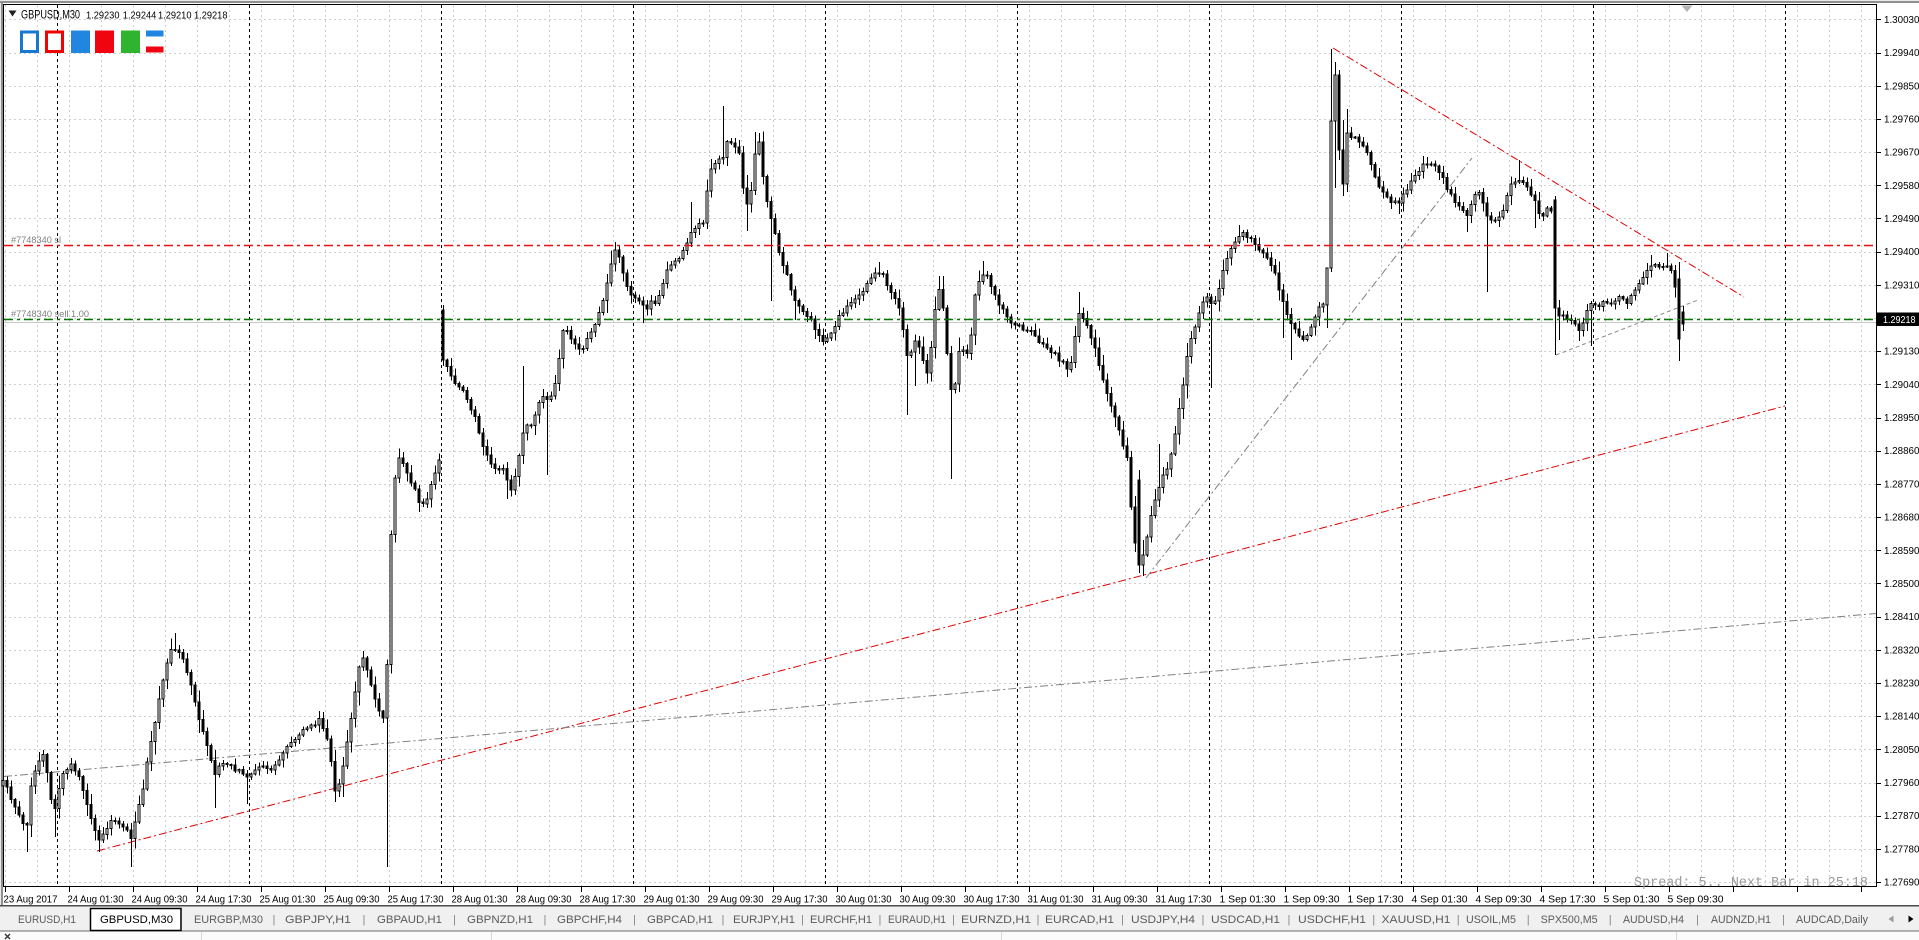  I want to click on svg-text: Spread: 5.. Next Bar in 25:18, so click(1751, 883).